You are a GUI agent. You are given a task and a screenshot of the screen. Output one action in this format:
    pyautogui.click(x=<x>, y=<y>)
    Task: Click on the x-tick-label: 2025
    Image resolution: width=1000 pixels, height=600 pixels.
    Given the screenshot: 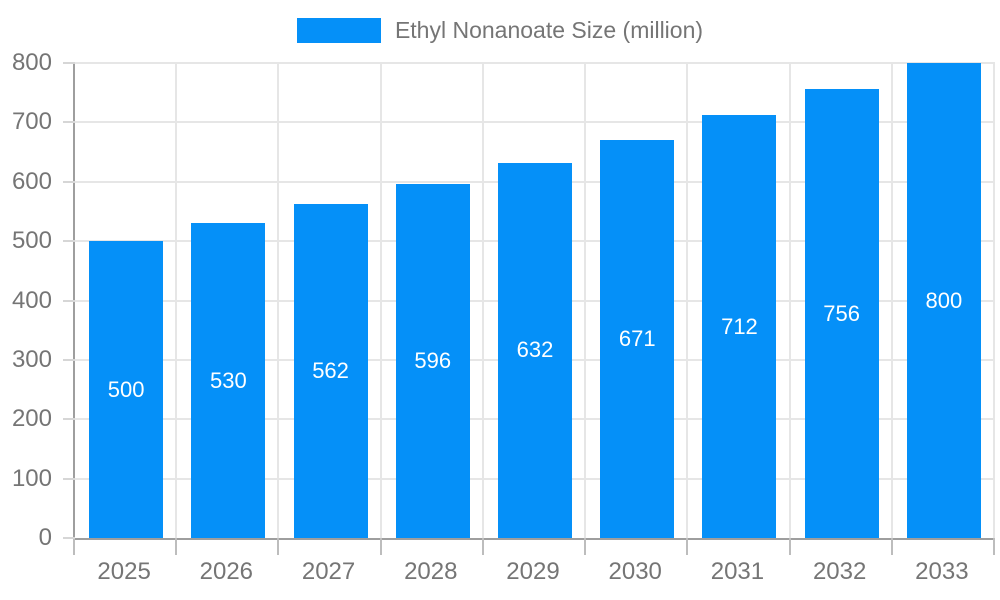 What is the action you would take?
    pyautogui.click(x=124, y=571)
    